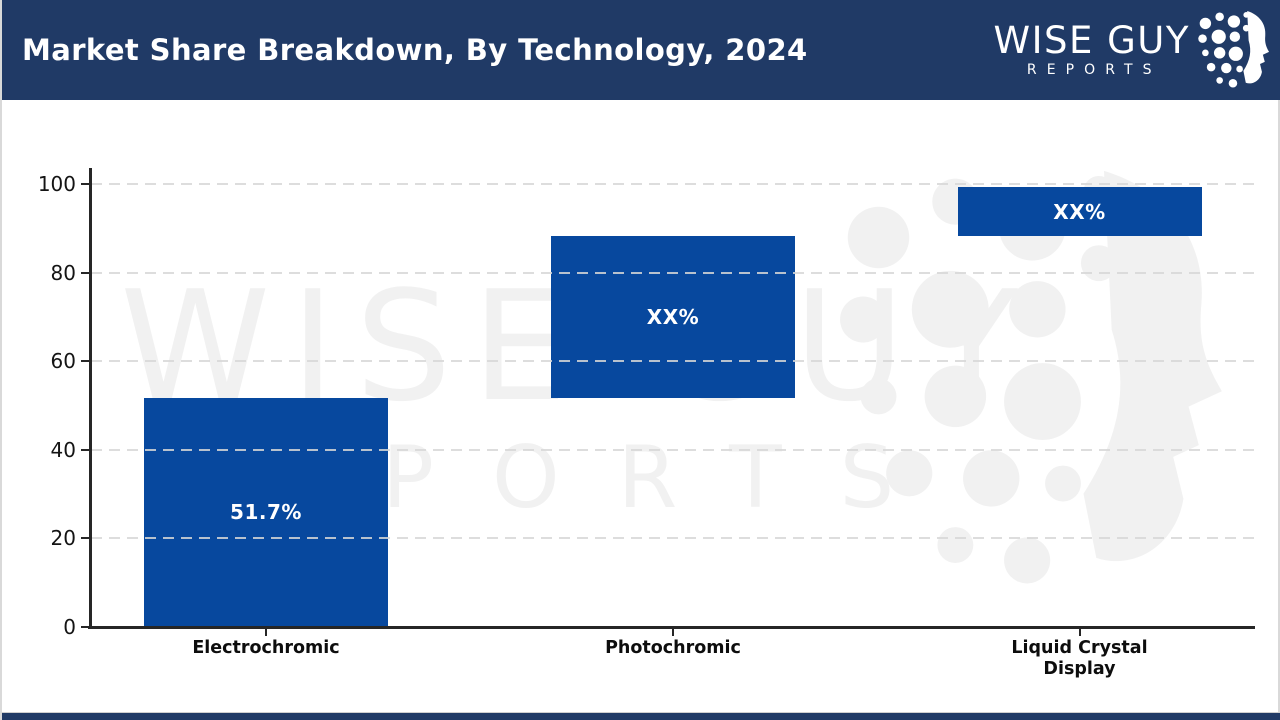 The height and width of the screenshot is (720, 1280). Describe the element at coordinates (63, 361) in the screenshot. I see `y-tick-label-60: 60` at that location.